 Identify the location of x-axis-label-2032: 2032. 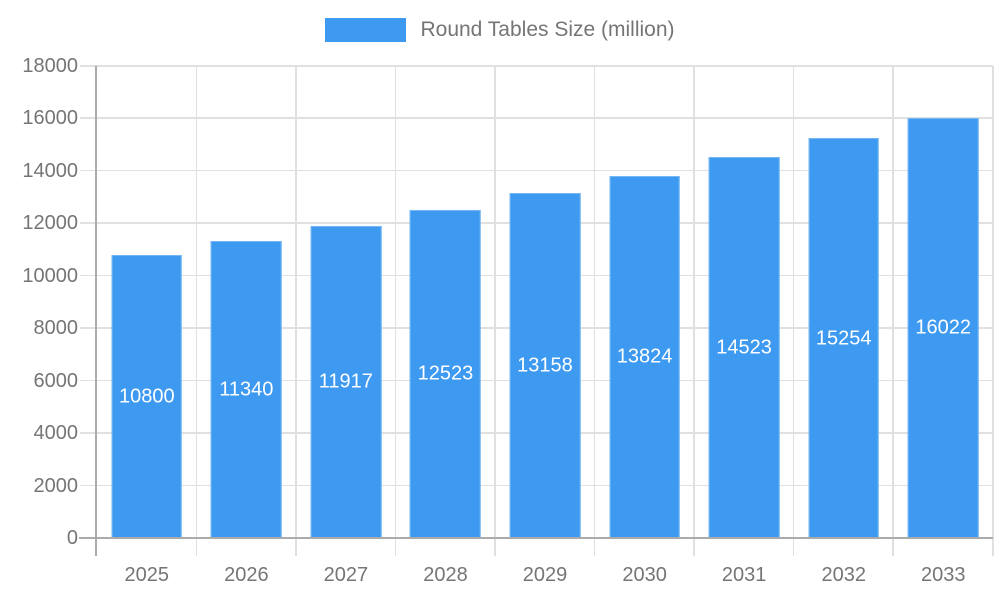
(843, 575).